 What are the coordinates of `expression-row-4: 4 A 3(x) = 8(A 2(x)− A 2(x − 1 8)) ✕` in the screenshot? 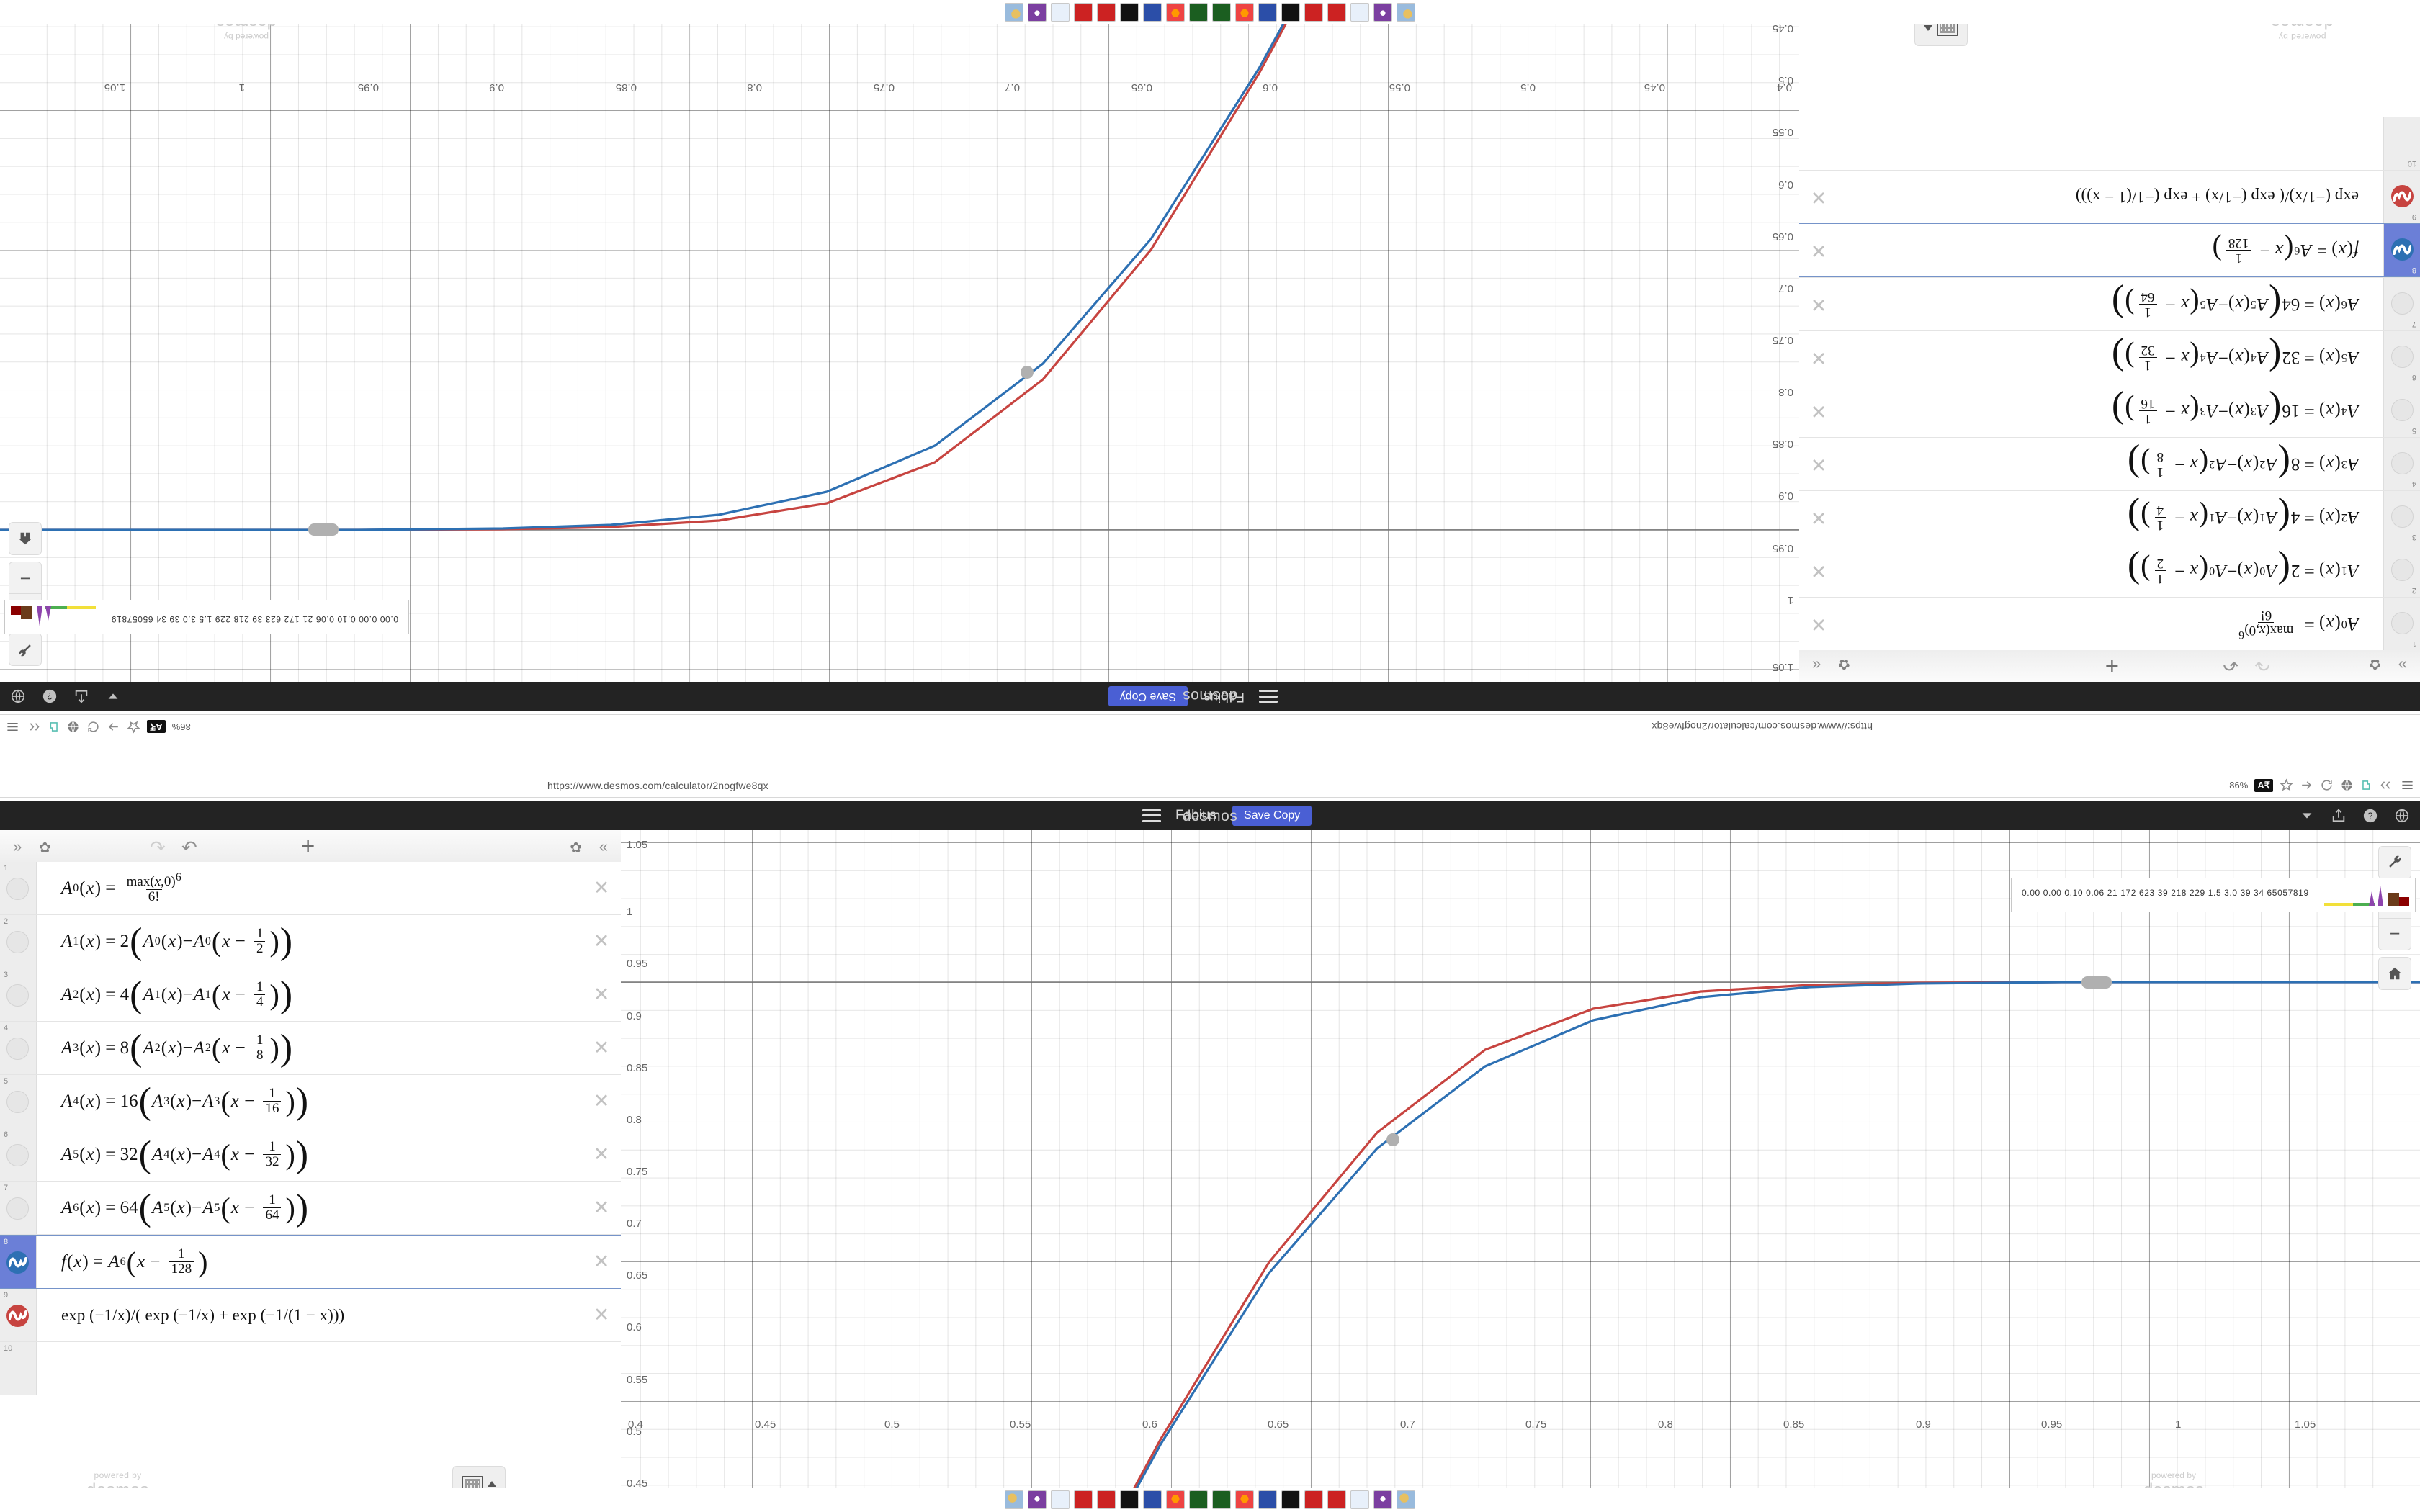 It's located at (2109, 463).